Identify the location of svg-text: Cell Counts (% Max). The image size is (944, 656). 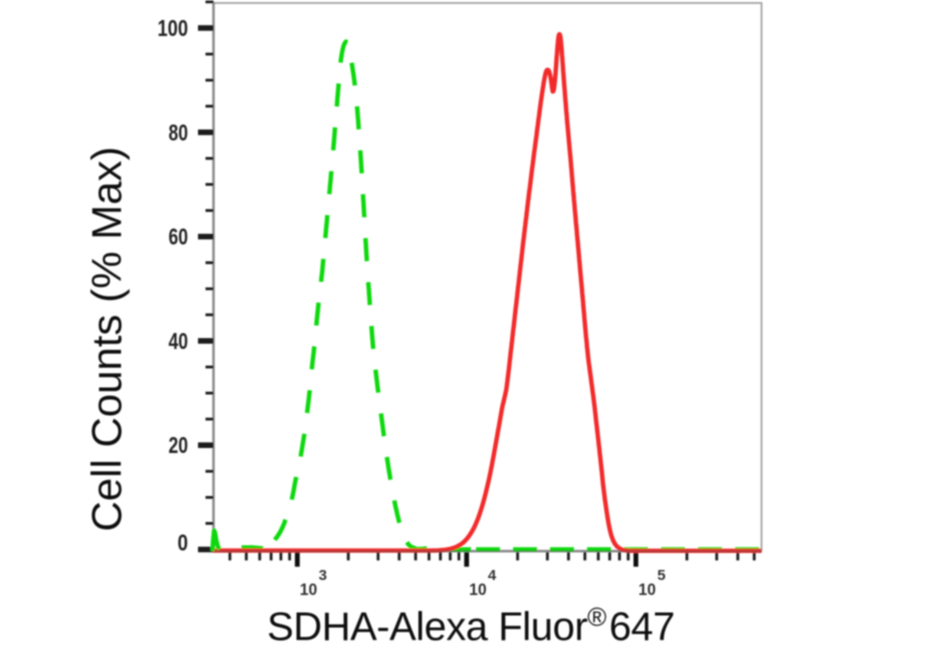
(106, 338).